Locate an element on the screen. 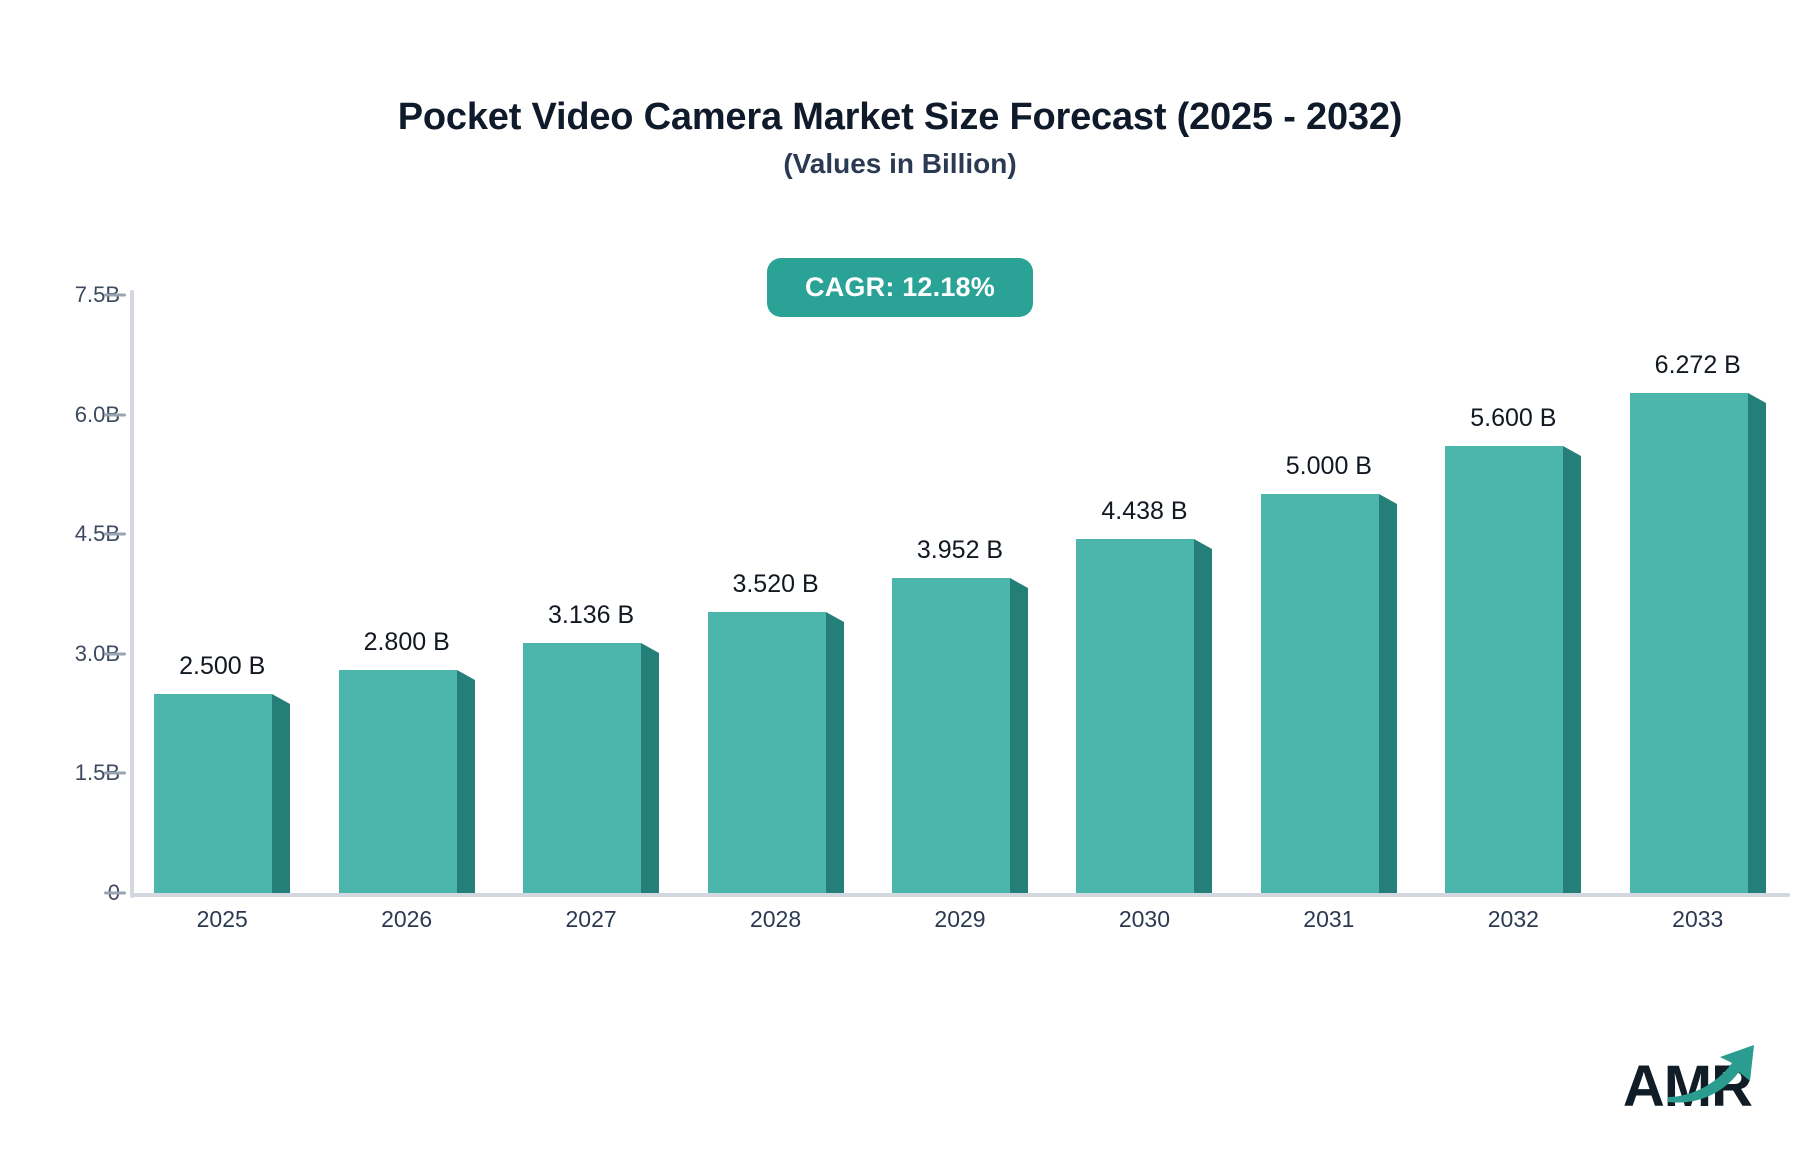 The height and width of the screenshot is (1156, 1800). x-axis-label: 2029 is located at coordinates (960, 919).